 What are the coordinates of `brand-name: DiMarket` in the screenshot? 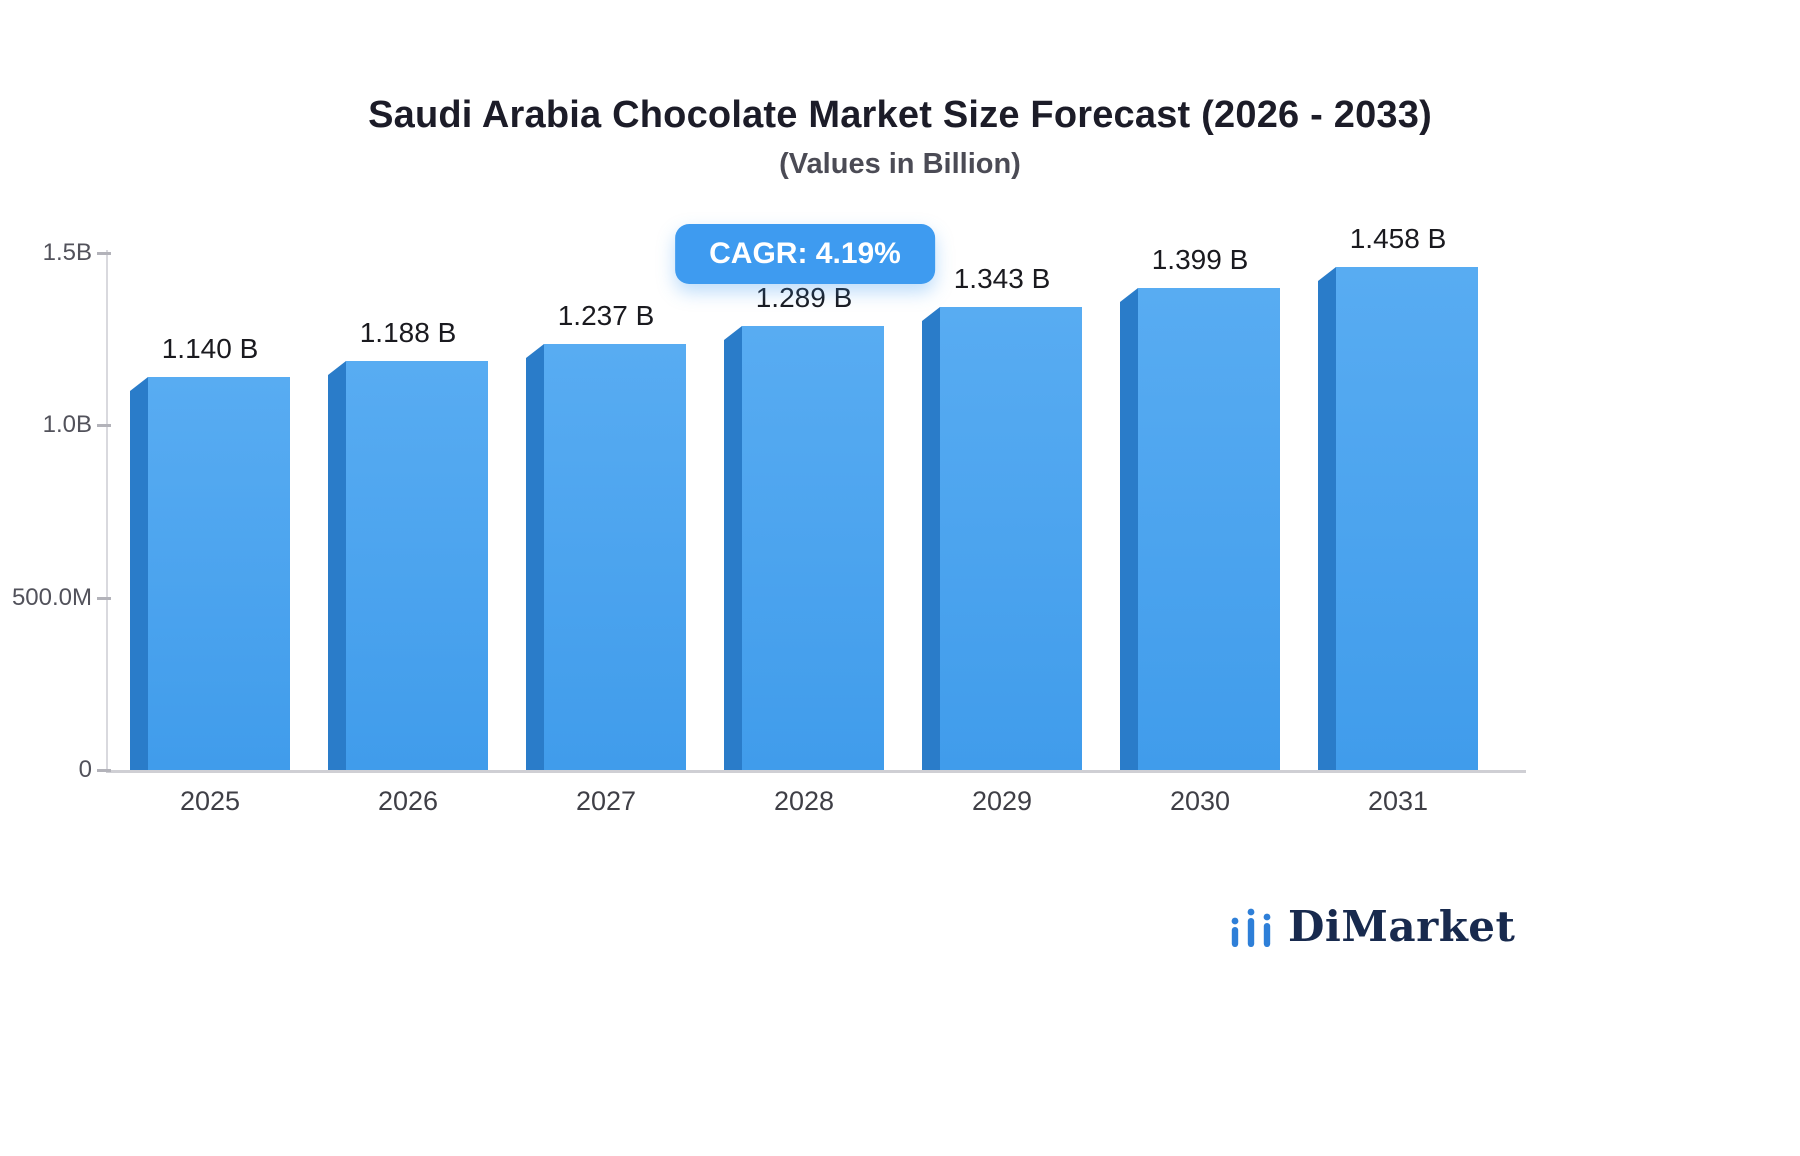 It's located at (1402, 926).